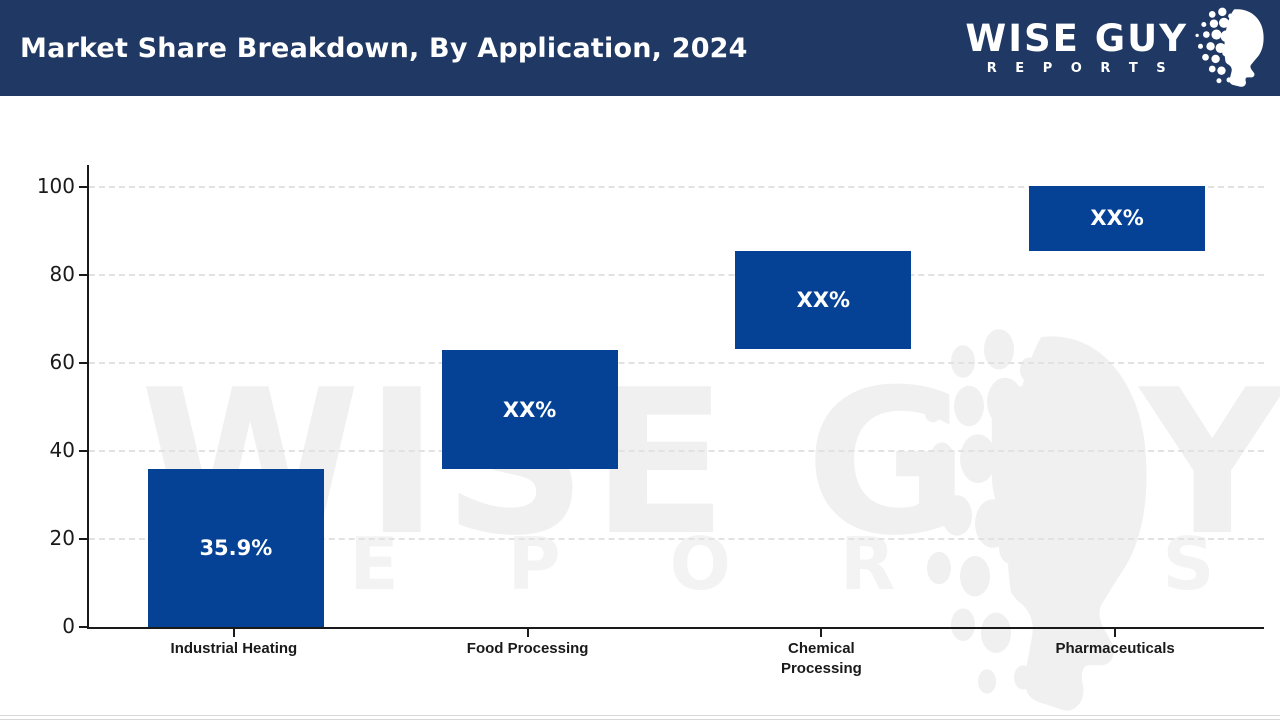  I want to click on y-tick-label-60: 60, so click(62, 362).